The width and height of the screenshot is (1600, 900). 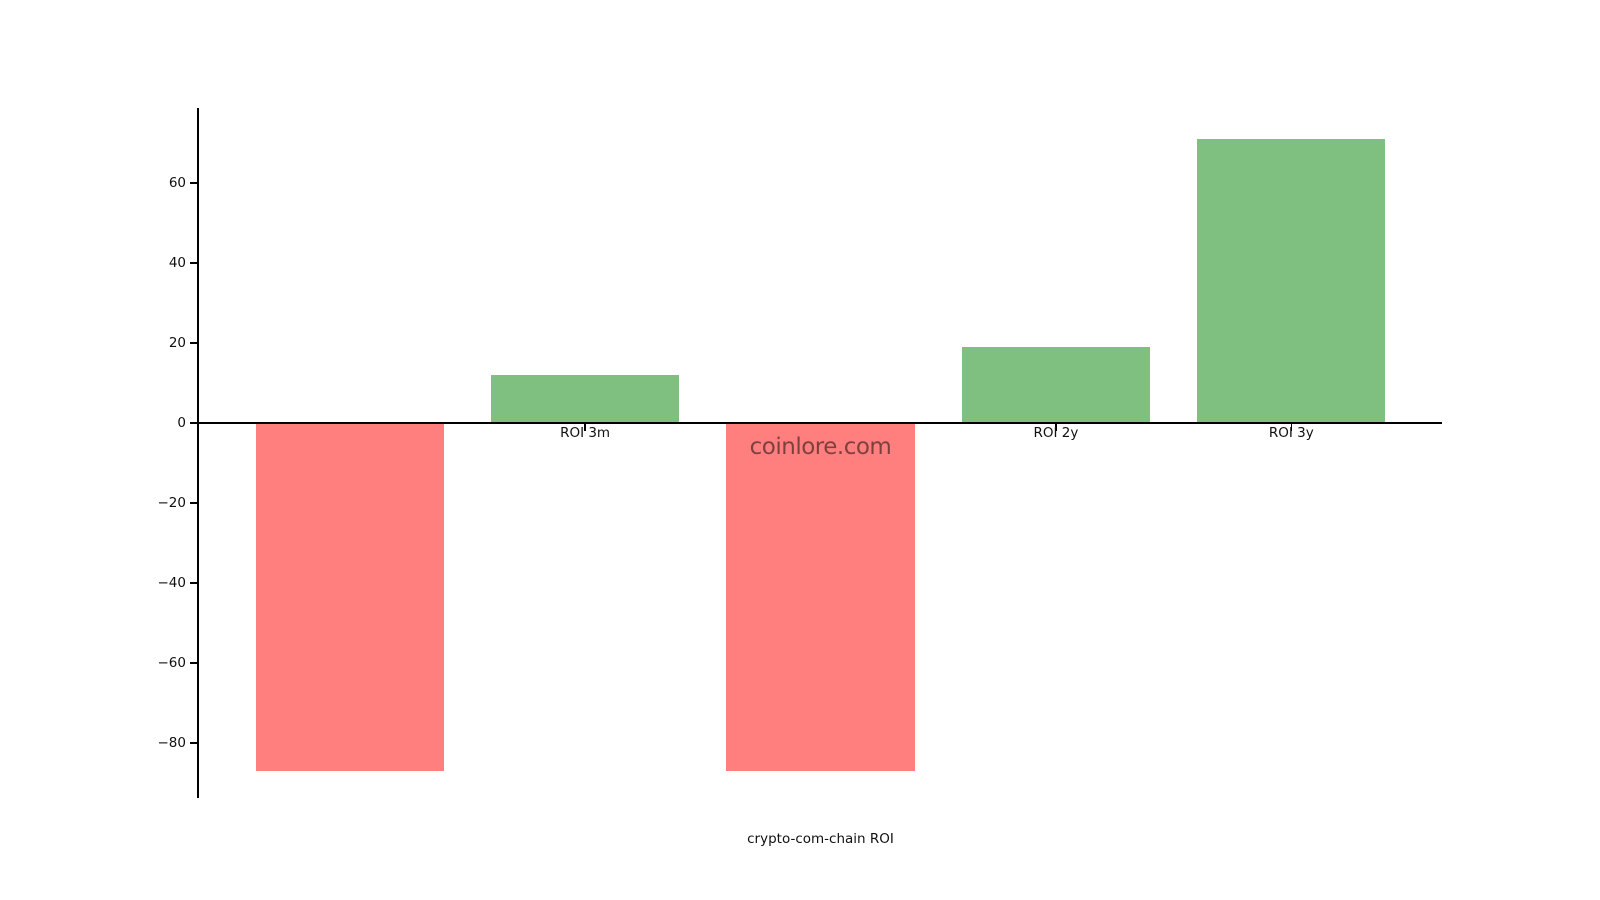 I want to click on y-axis-tick-label: −20, so click(x=172, y=503).